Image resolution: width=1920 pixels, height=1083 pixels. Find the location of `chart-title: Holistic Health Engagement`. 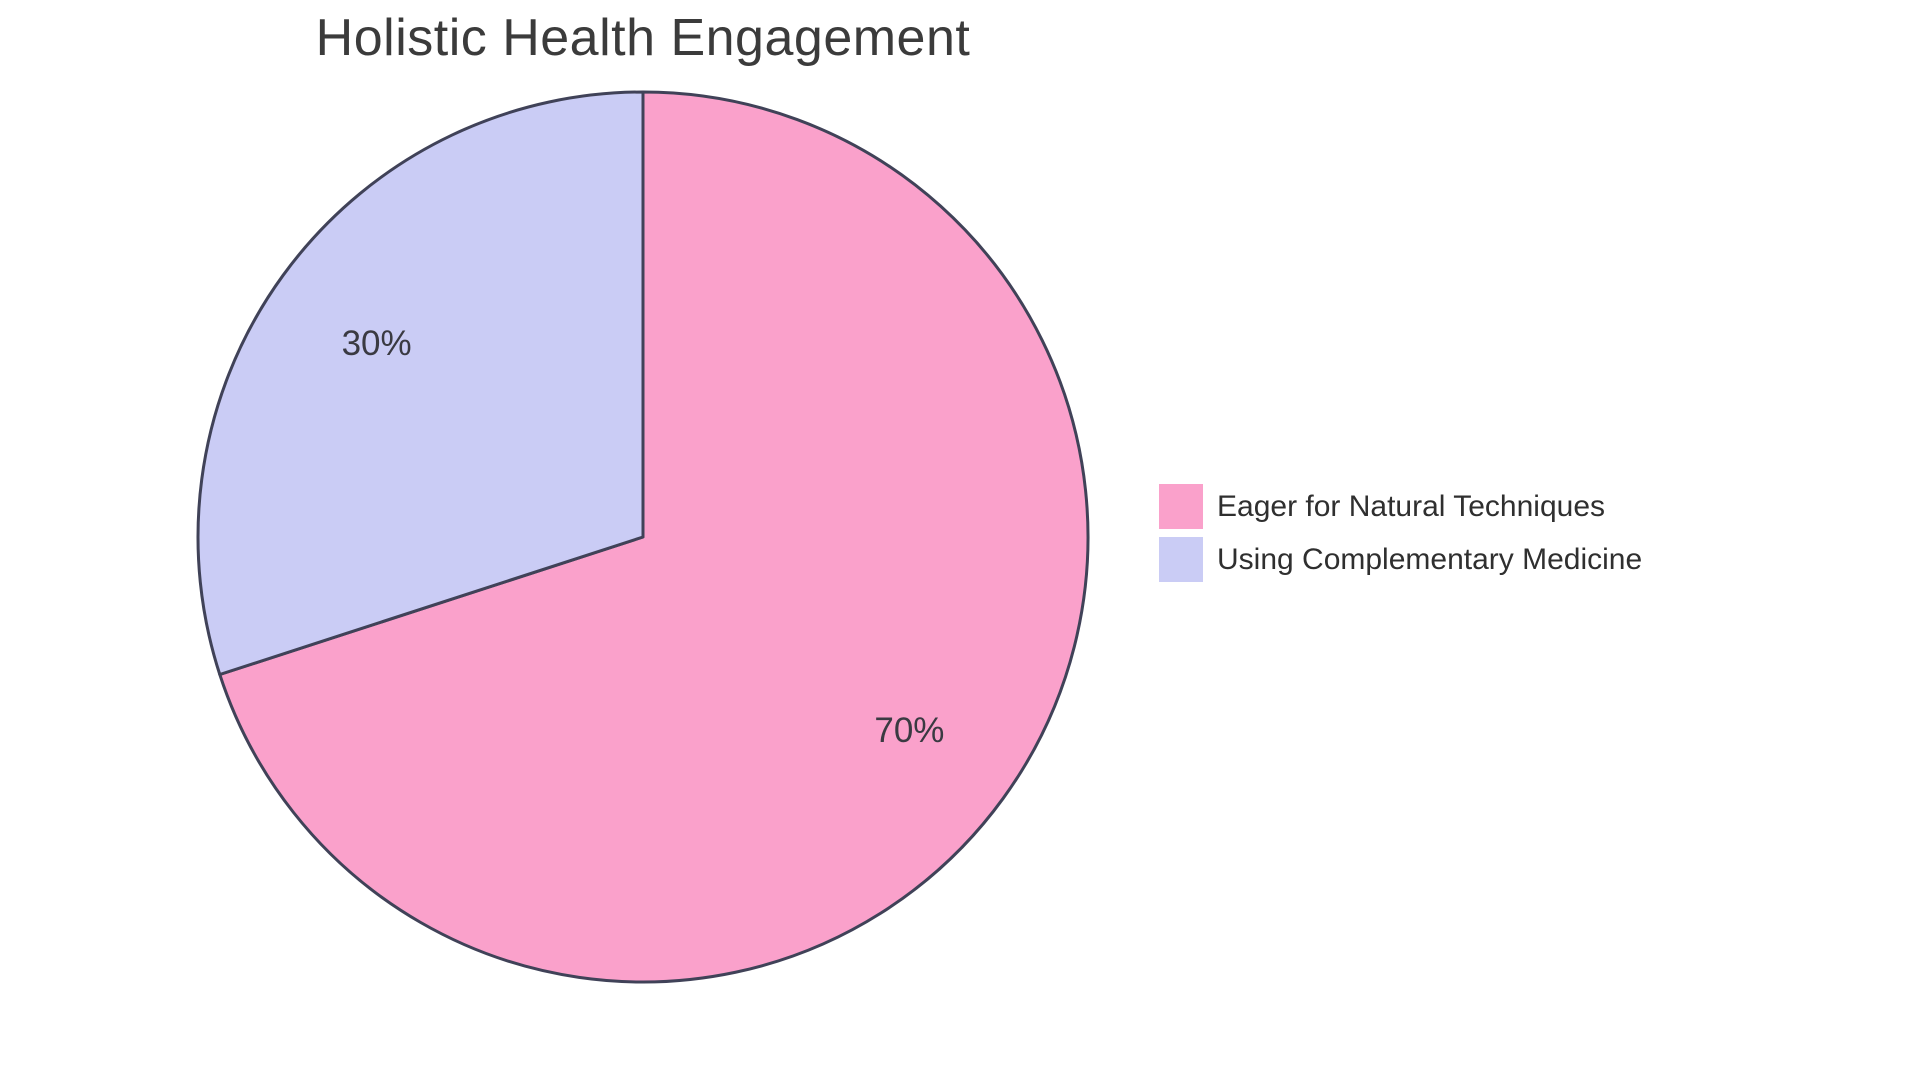

chart-title: Holistic Health Engagement is located at coordinates (643, 38).